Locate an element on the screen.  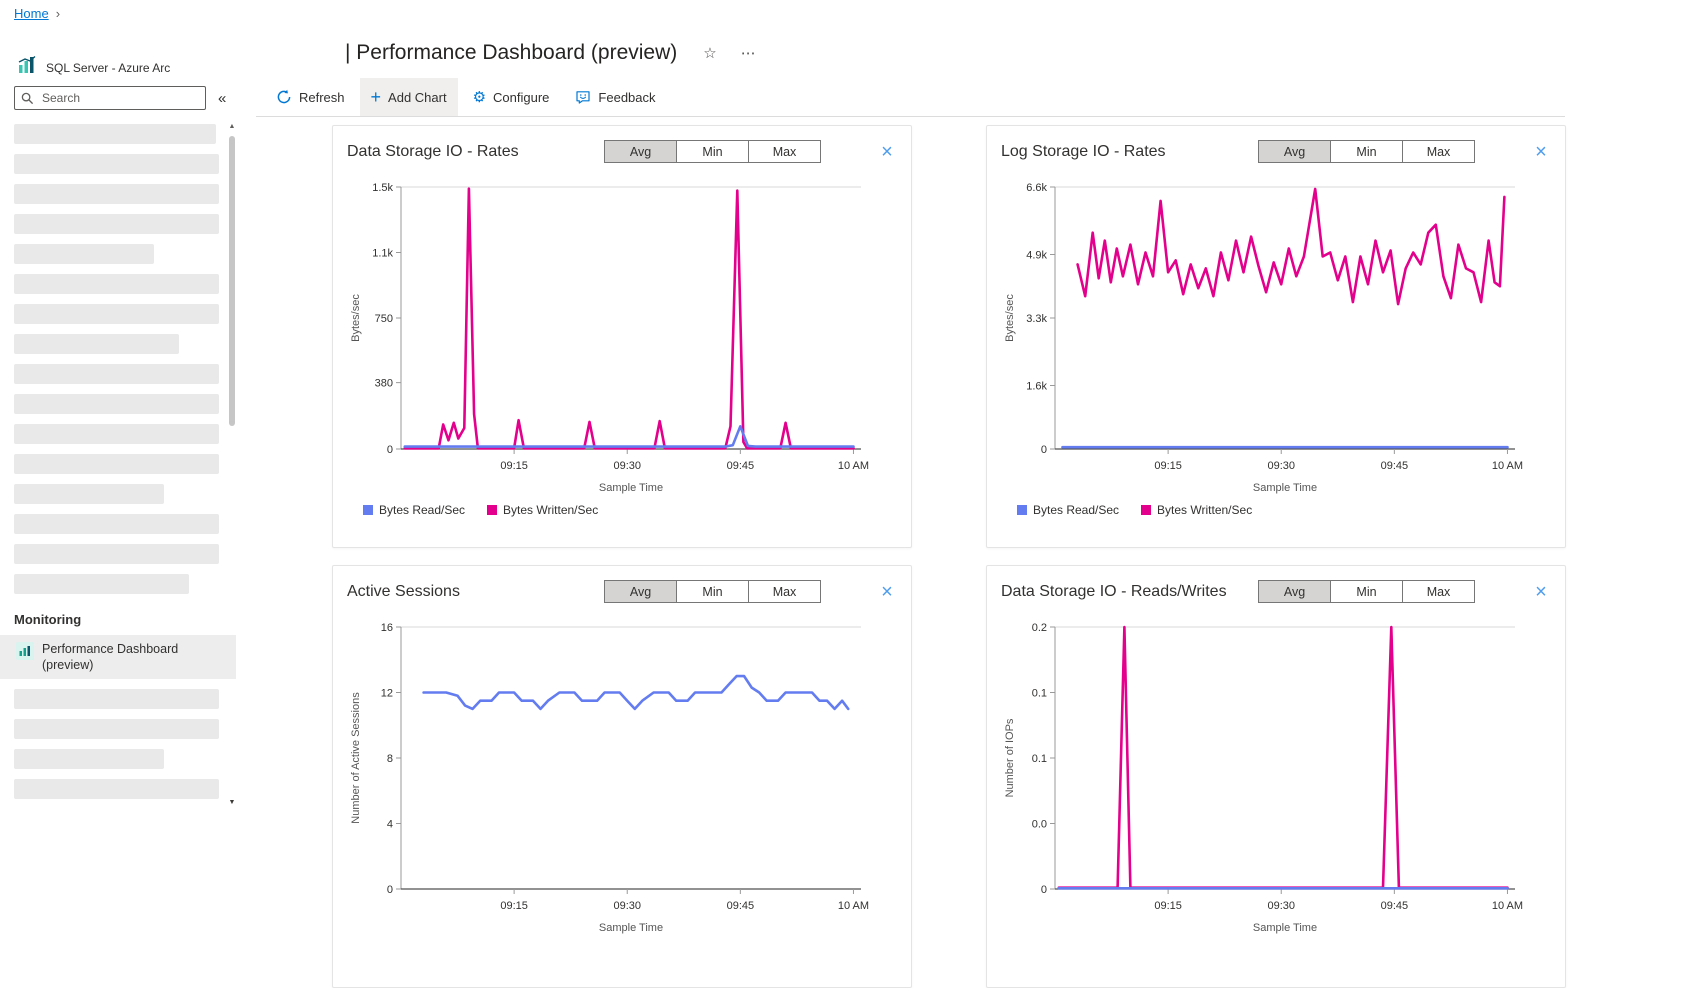
svg-text: 380 is located at coordinates (384, 384).